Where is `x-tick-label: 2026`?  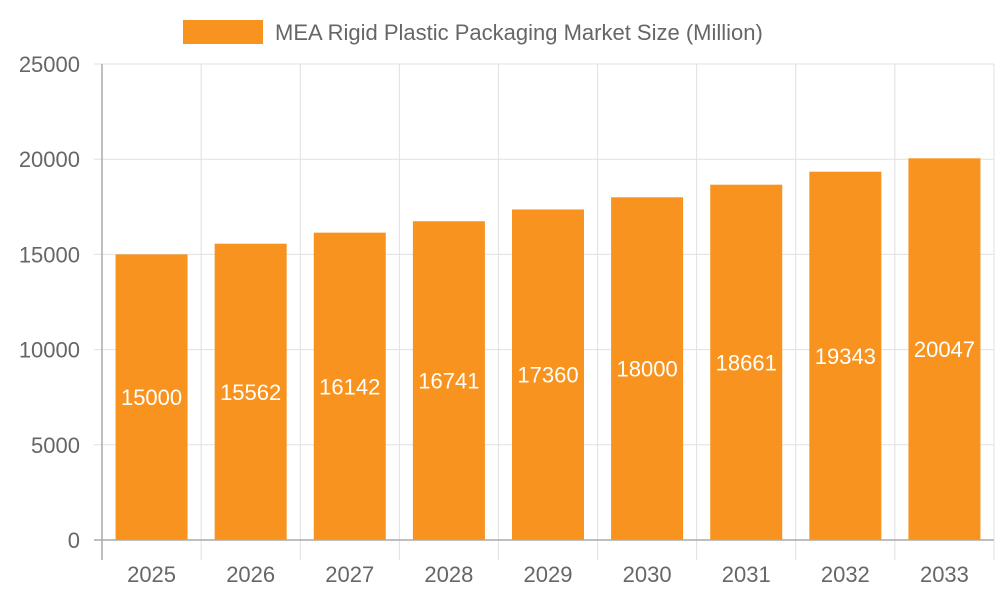 x-tick-label: 2026 is located at coordinates (250, 574).